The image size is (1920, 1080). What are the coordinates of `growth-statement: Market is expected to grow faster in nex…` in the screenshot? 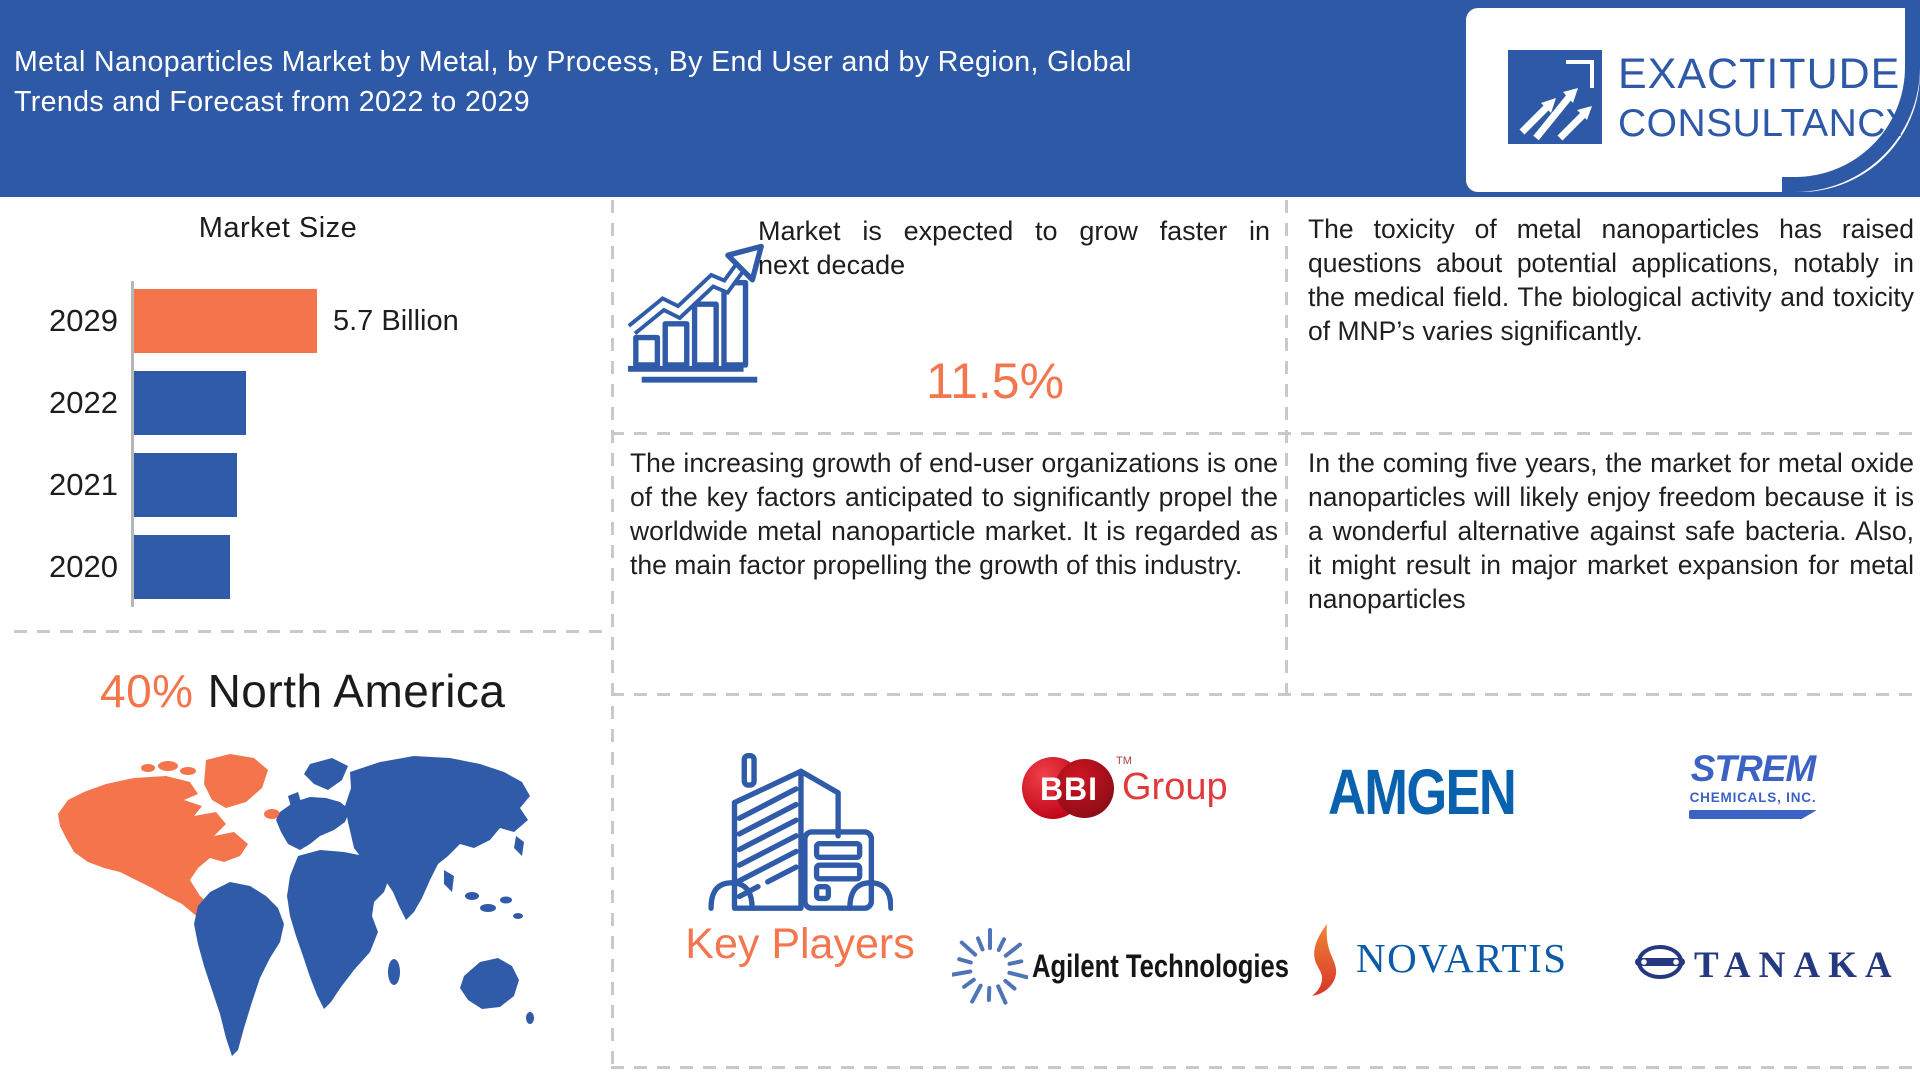 It's located at (1014, 248).